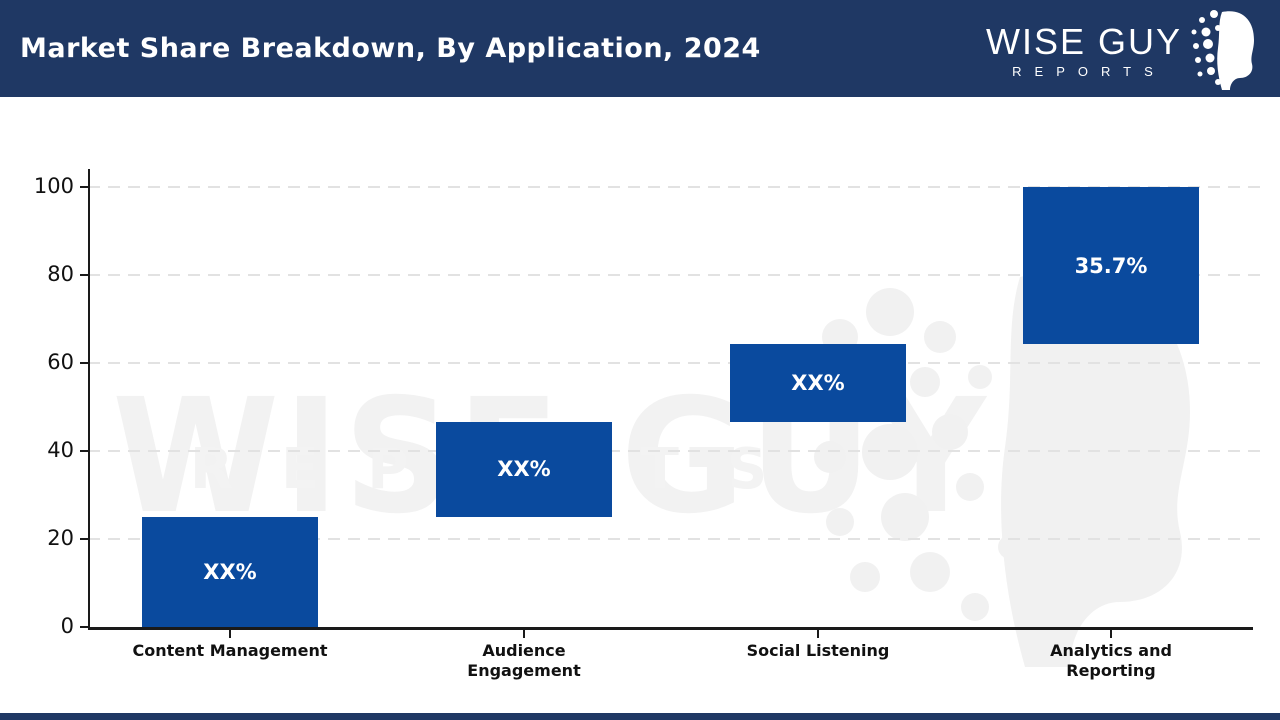 This screenshot has width=1280, height=720. I want to click on bar-segment: 35.7%, so click(1111, 266).